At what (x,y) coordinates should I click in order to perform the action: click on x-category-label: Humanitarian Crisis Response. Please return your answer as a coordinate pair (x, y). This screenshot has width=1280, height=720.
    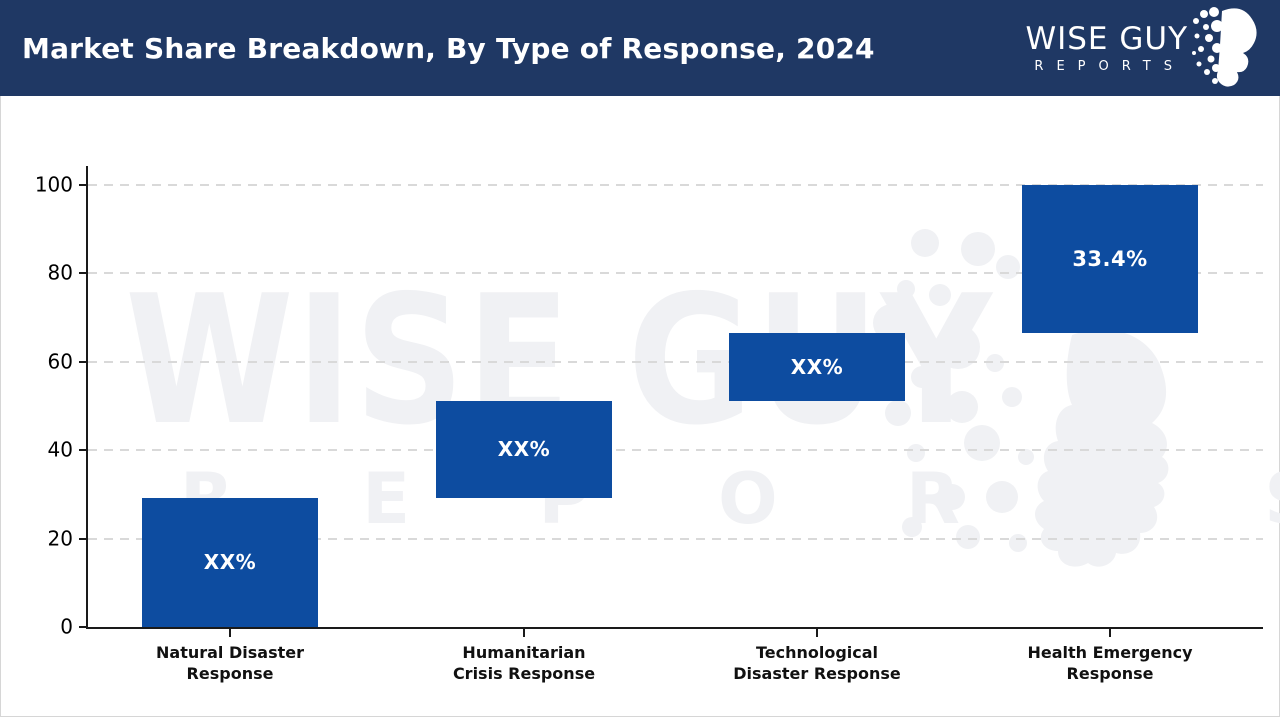
    Looking at the image, I should click on (524, 663).